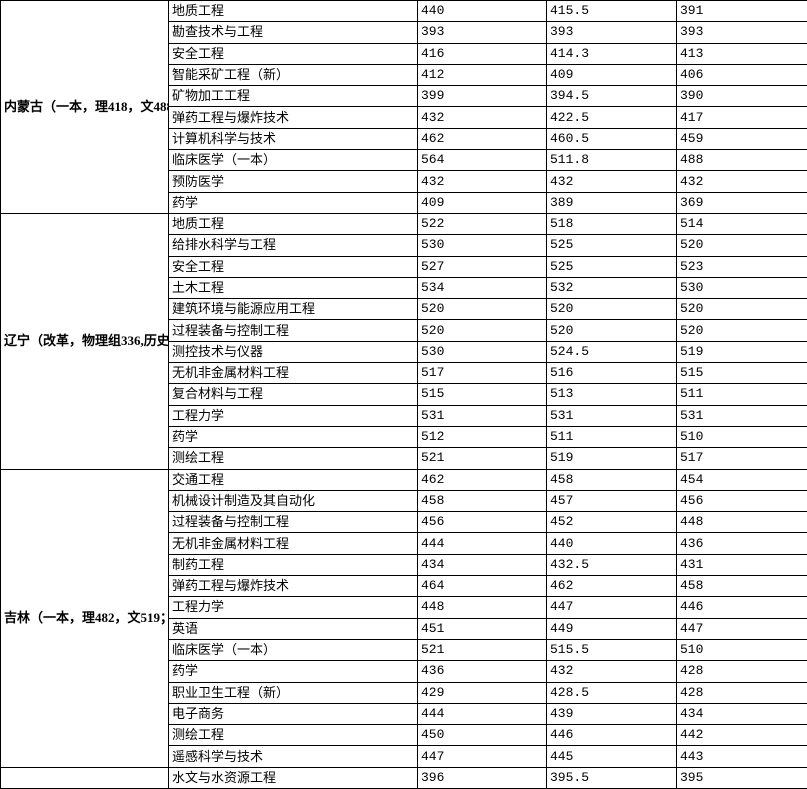  What do you see at coordinates (293, 671) in the screenshot?
I see `major-name-cell: 药学` at bounding box center [293, 671].